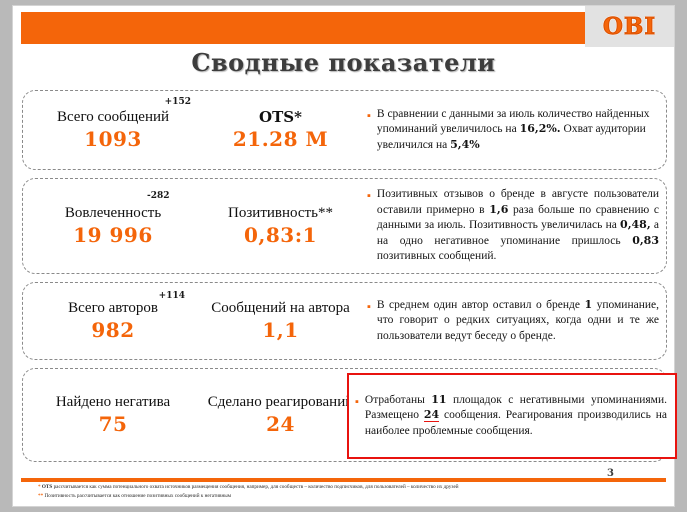  I want to click on obi-logo-text: OBI, so click(629, 27).